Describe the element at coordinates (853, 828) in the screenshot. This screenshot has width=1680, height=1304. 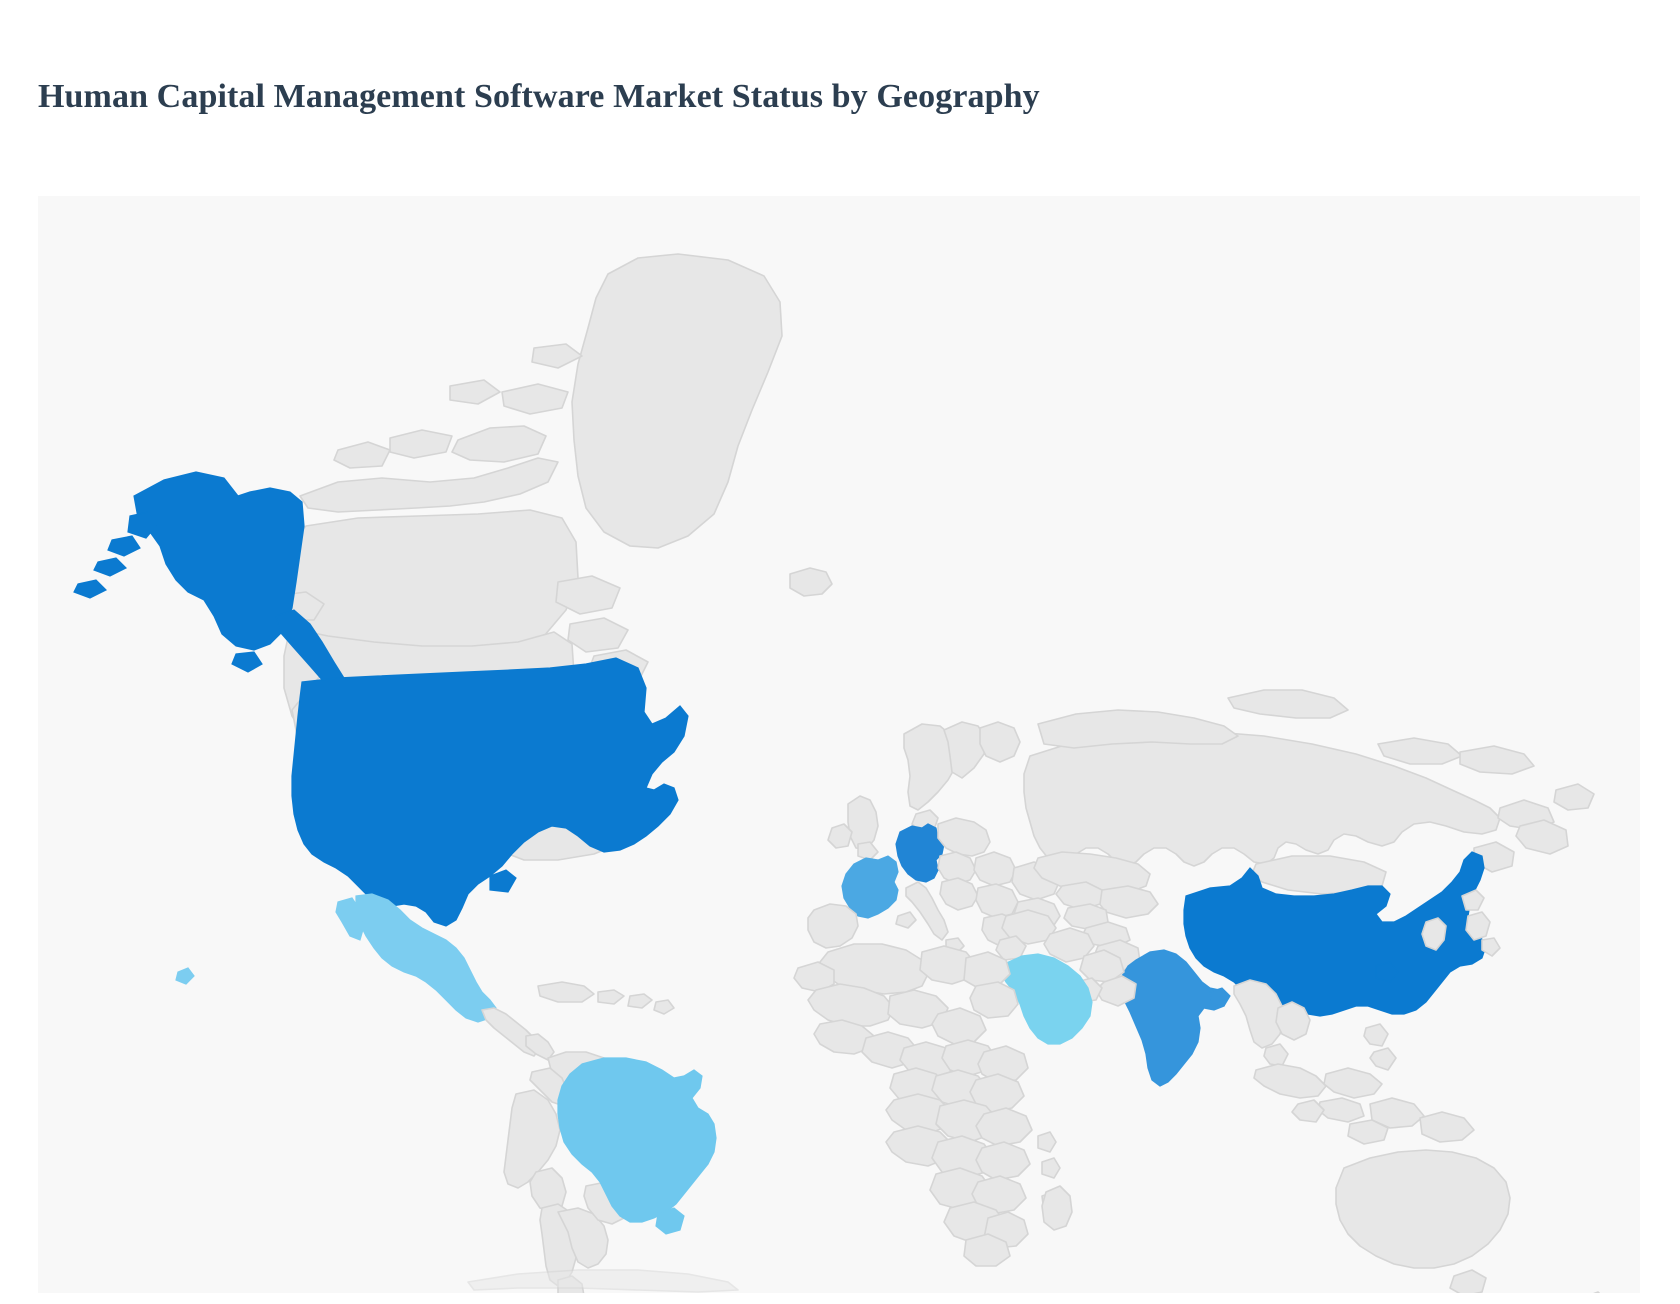
I see `region-uk-ireland` at that location.